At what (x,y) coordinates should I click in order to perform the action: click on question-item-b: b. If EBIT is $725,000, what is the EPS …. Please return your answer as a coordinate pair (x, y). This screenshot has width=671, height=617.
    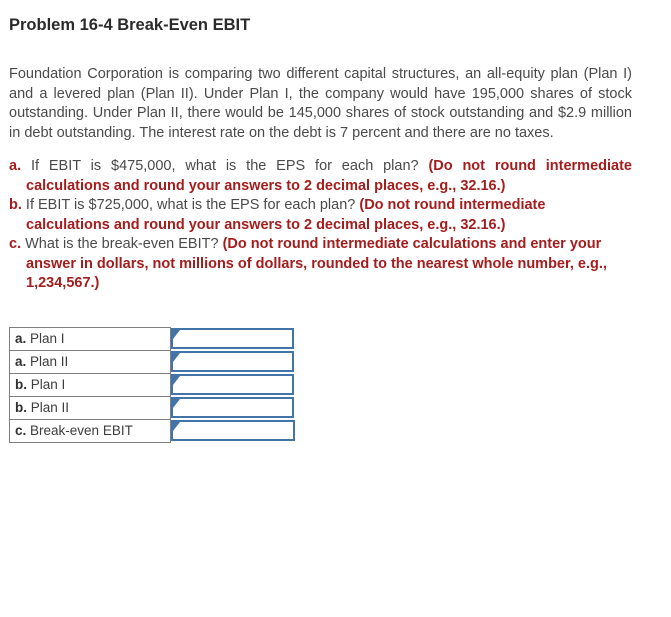
    Looking at the image, I should click on (320, 215).